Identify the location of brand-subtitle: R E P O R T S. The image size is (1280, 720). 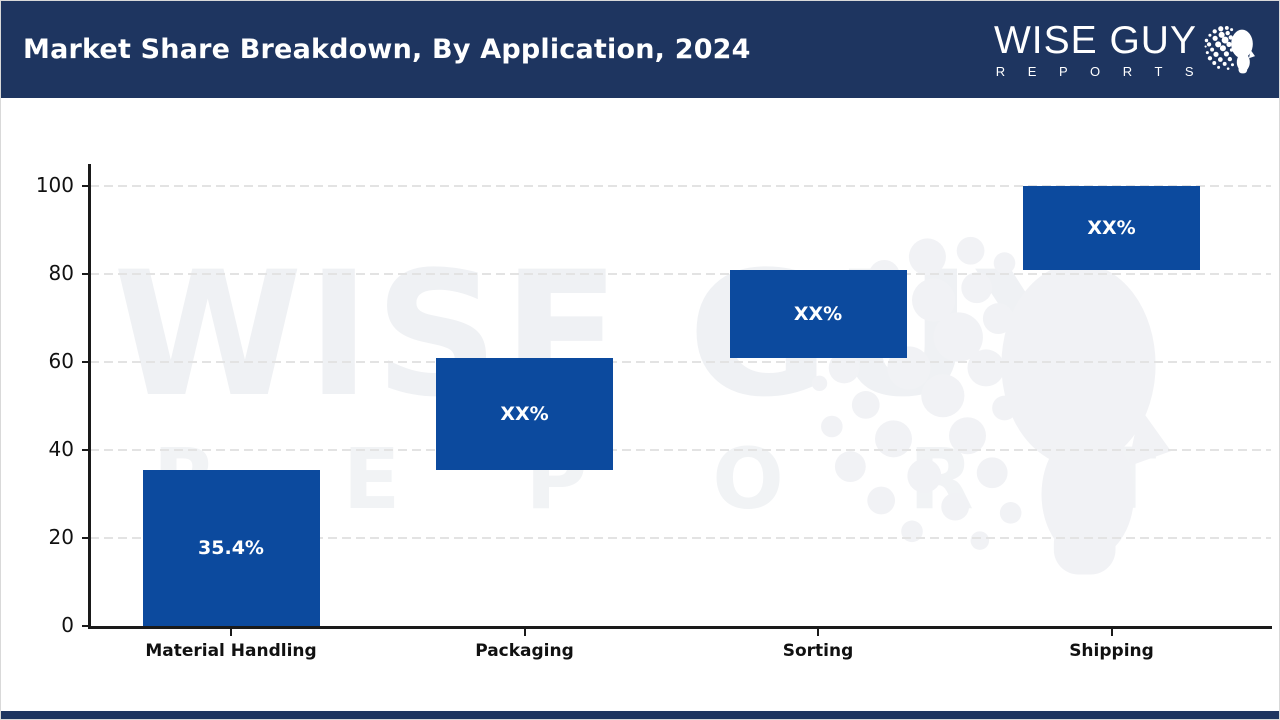
(1099, 71).